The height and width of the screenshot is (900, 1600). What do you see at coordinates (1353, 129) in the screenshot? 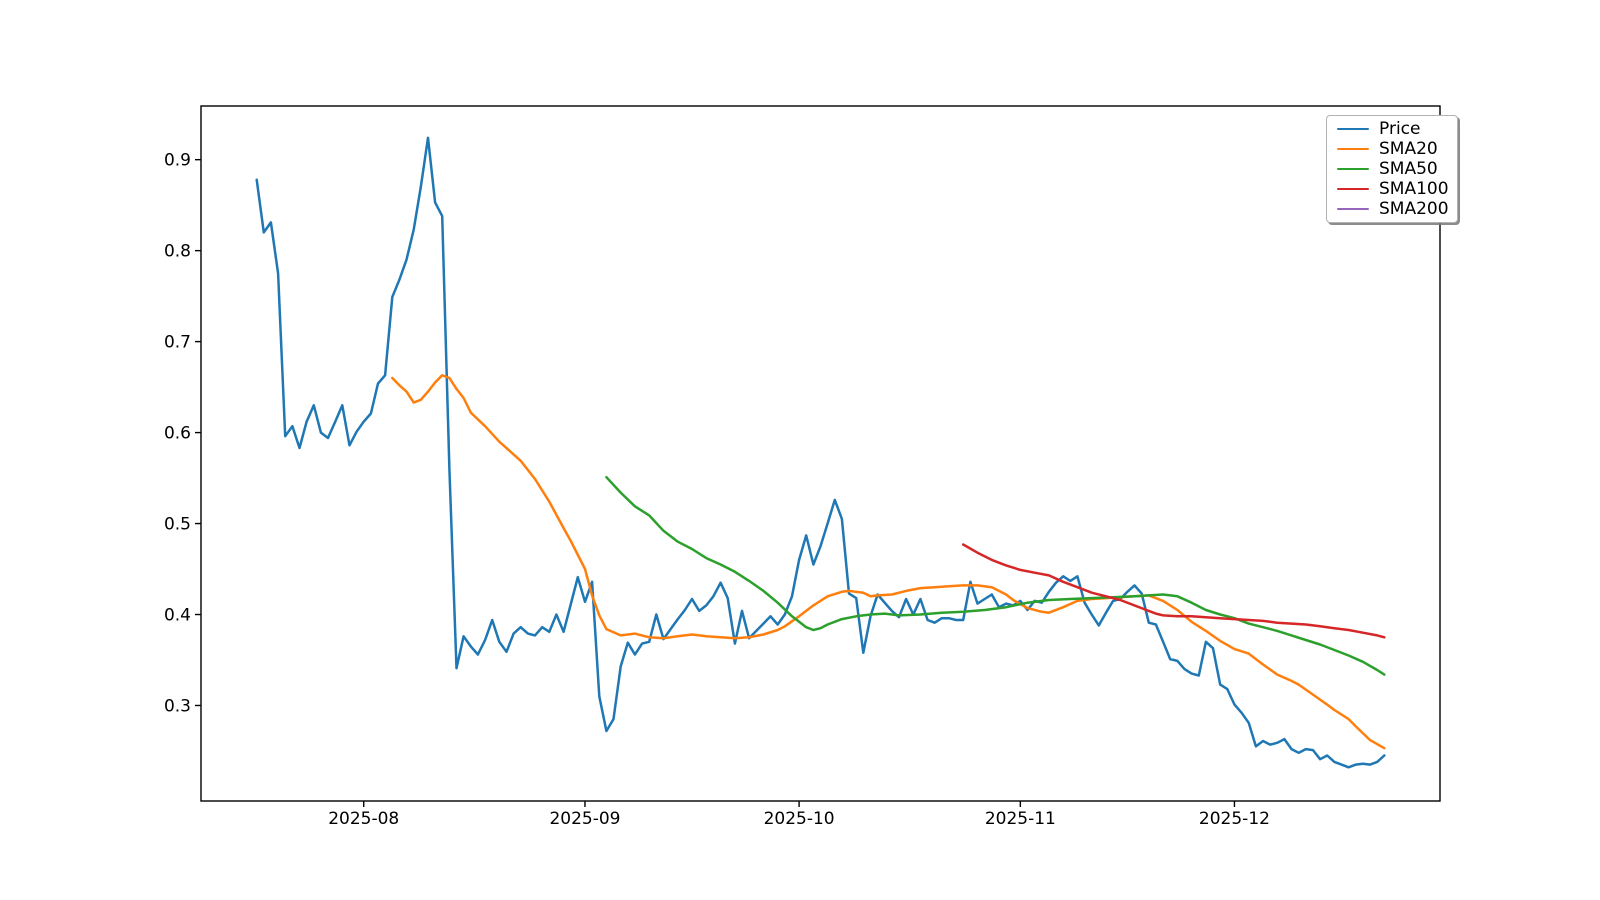
I see `legend-swatch-price` at bounding box center [1353, 129].